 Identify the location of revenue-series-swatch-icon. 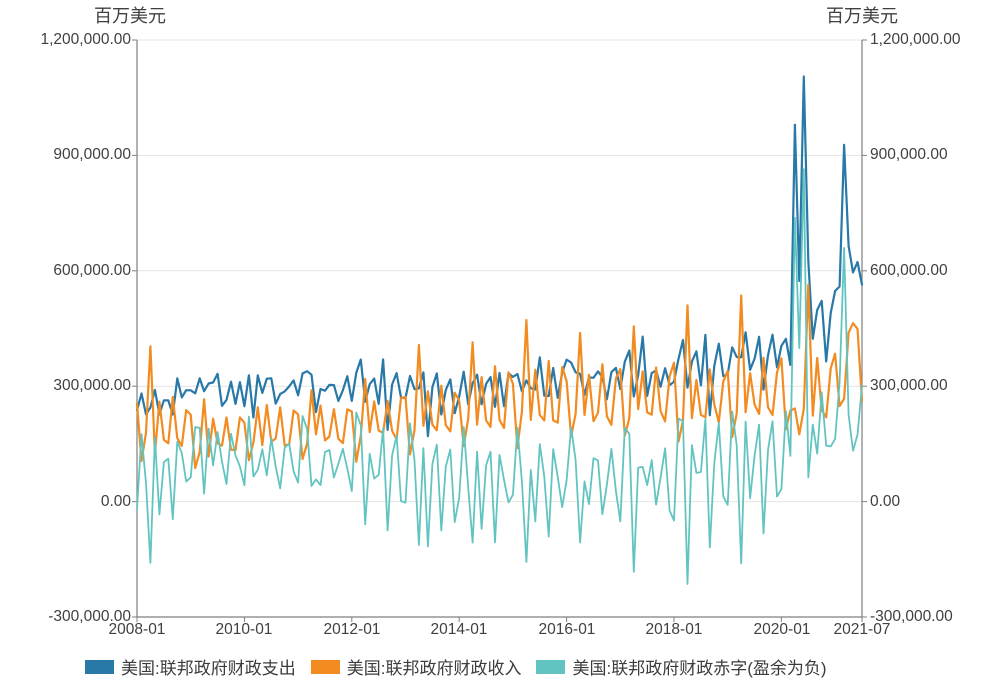
(325, 666).